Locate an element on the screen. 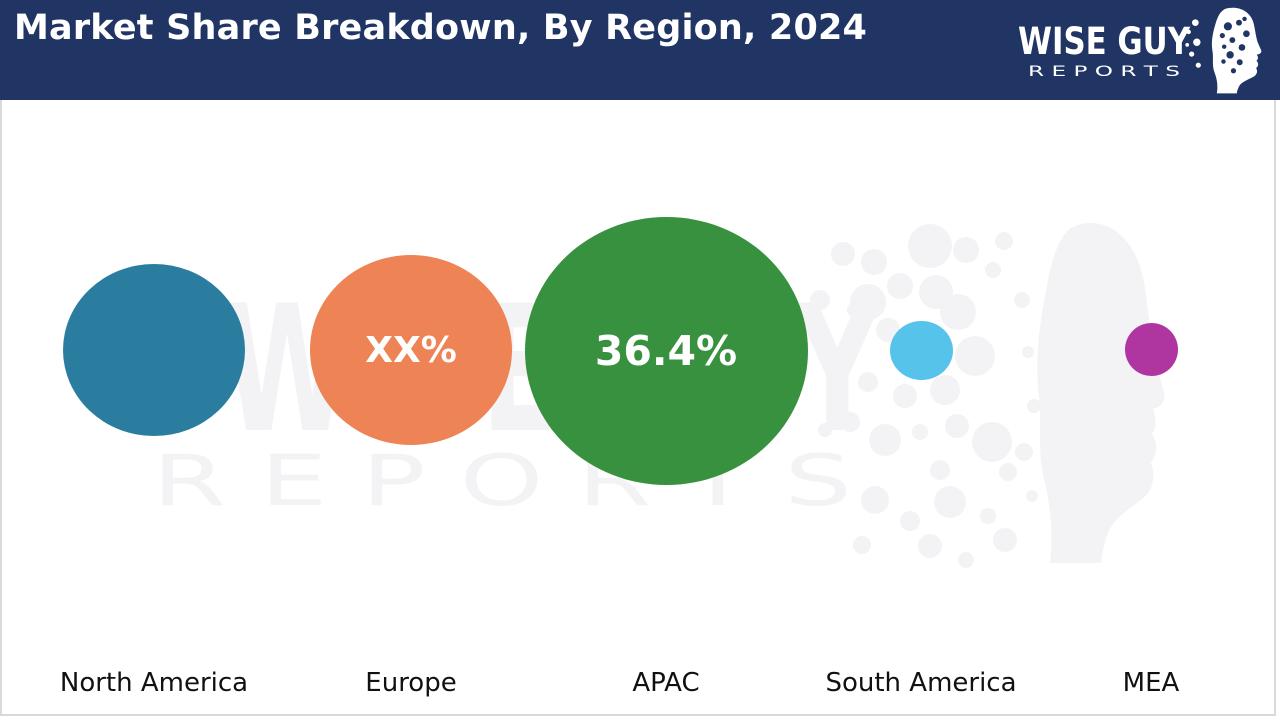  category-label-mea: MEA is located at coordinates (1151, 683).